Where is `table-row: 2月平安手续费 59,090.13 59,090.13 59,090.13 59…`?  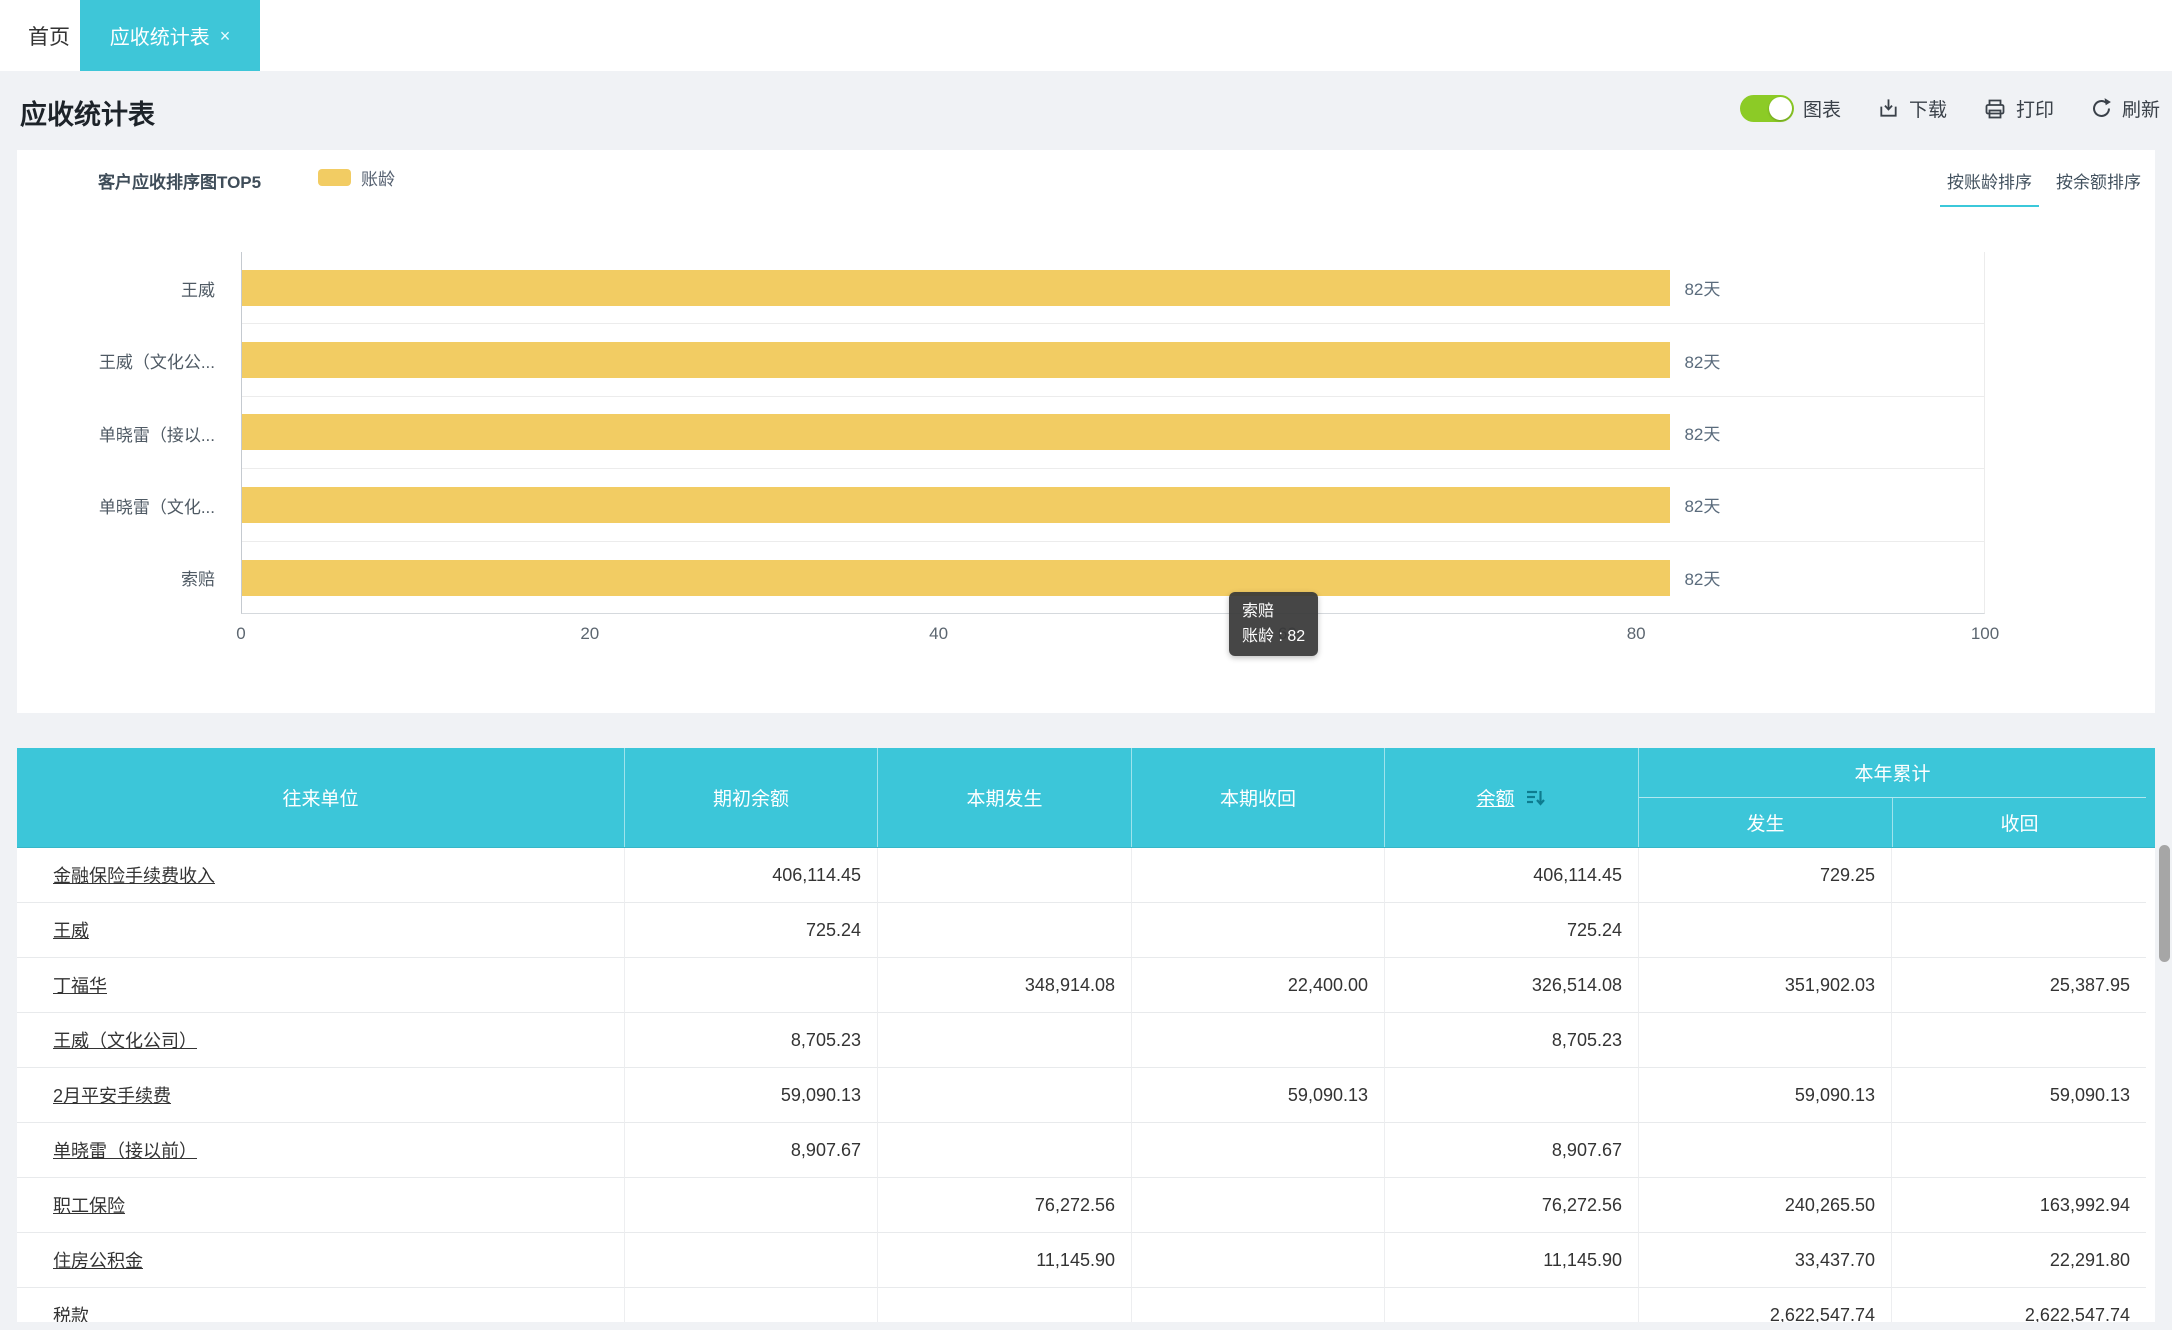 table-row: 2月平安手续费 59,090.13 59,090.13 59,090.13 59… is located at coordinates (1086, 1095).